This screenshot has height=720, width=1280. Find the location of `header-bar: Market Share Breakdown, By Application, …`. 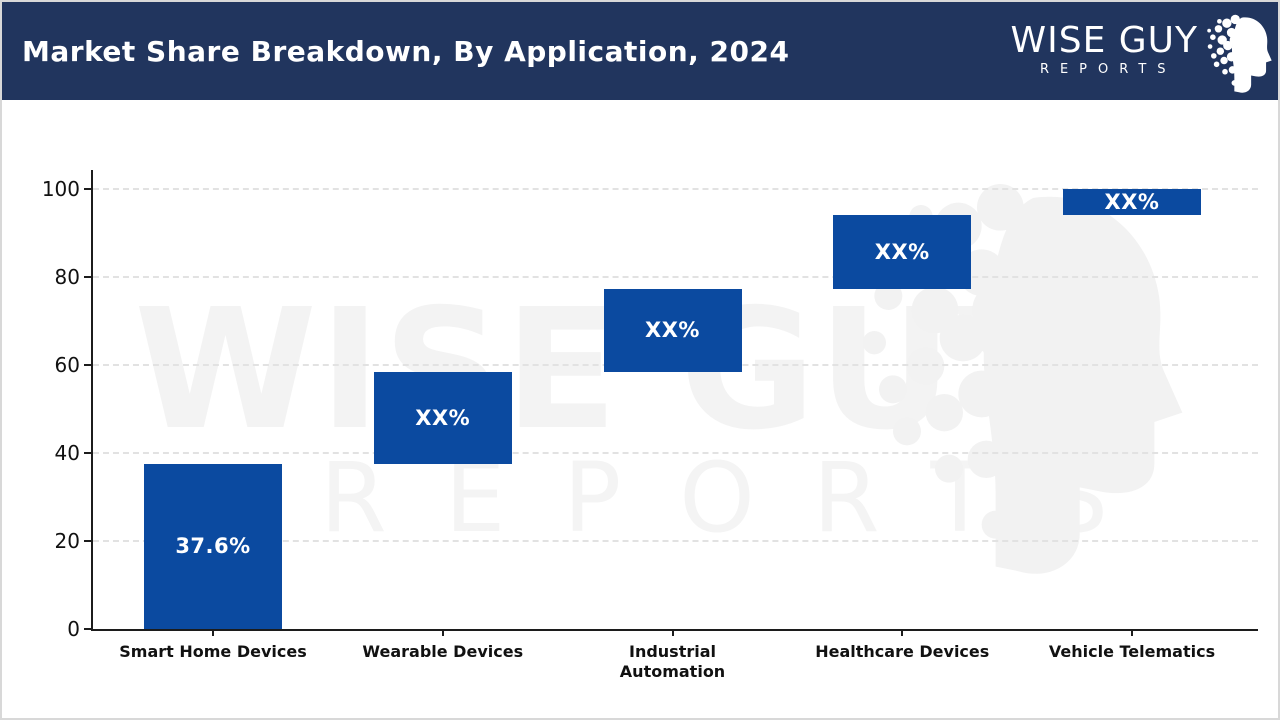

header-bar: Market Share Breakdown, By Application, … is located at coordinates (640, 51).